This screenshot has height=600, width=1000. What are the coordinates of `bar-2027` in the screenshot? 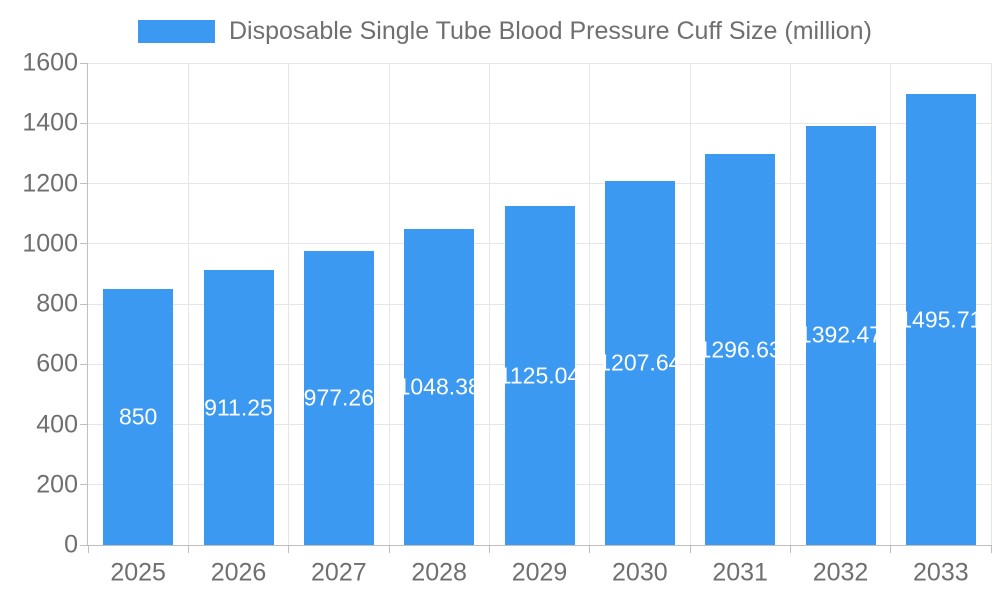 It's located at (338, 397).